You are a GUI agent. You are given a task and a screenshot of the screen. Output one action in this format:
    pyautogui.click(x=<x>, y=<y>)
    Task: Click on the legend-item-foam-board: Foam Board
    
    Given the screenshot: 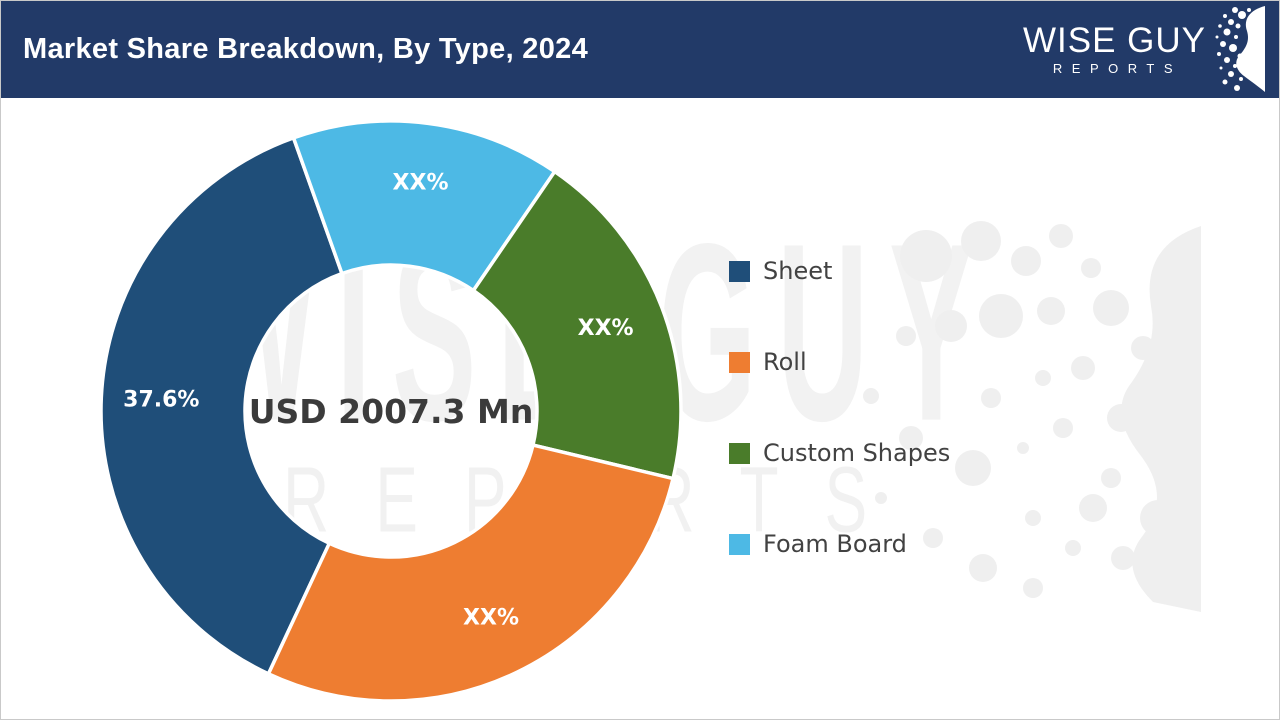 What is the action you would take?
    pyautogui.click(x=839, y=544)
    